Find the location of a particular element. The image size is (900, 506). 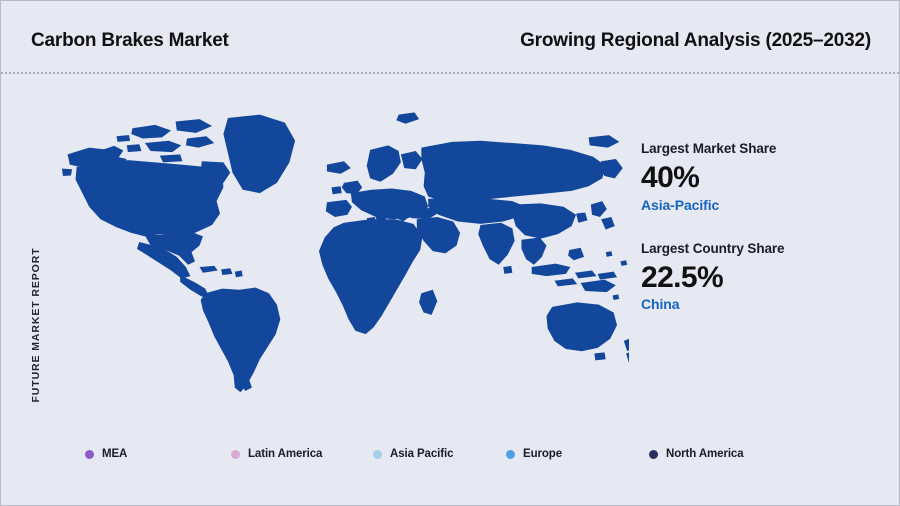

legend-item-europe: Europe is located at coordinates (534, 454).